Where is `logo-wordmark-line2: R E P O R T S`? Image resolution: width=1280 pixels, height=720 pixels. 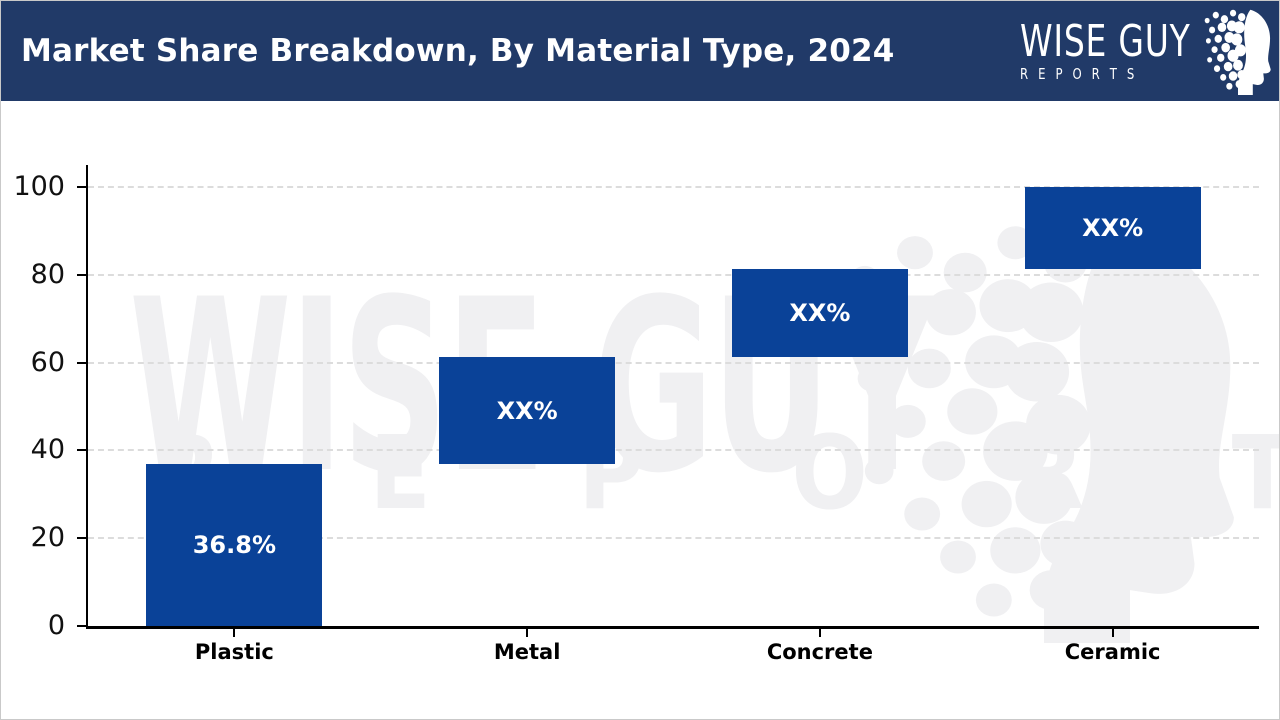
logo-wordmark-line2: R E P O R T S is located at coordinates (1078, 74).